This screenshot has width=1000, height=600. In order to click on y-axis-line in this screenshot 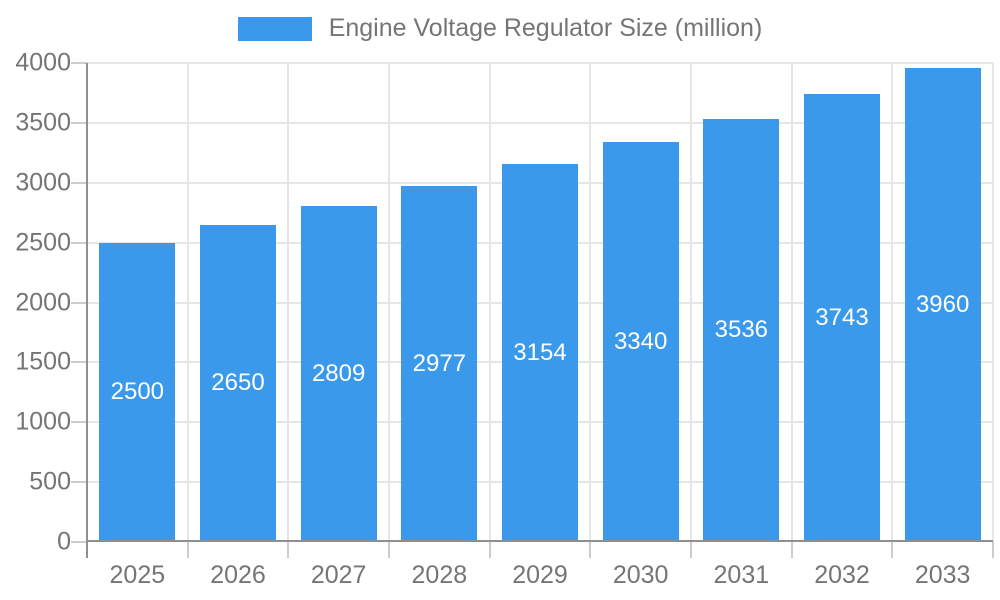, I will do `click(87, 310)`.